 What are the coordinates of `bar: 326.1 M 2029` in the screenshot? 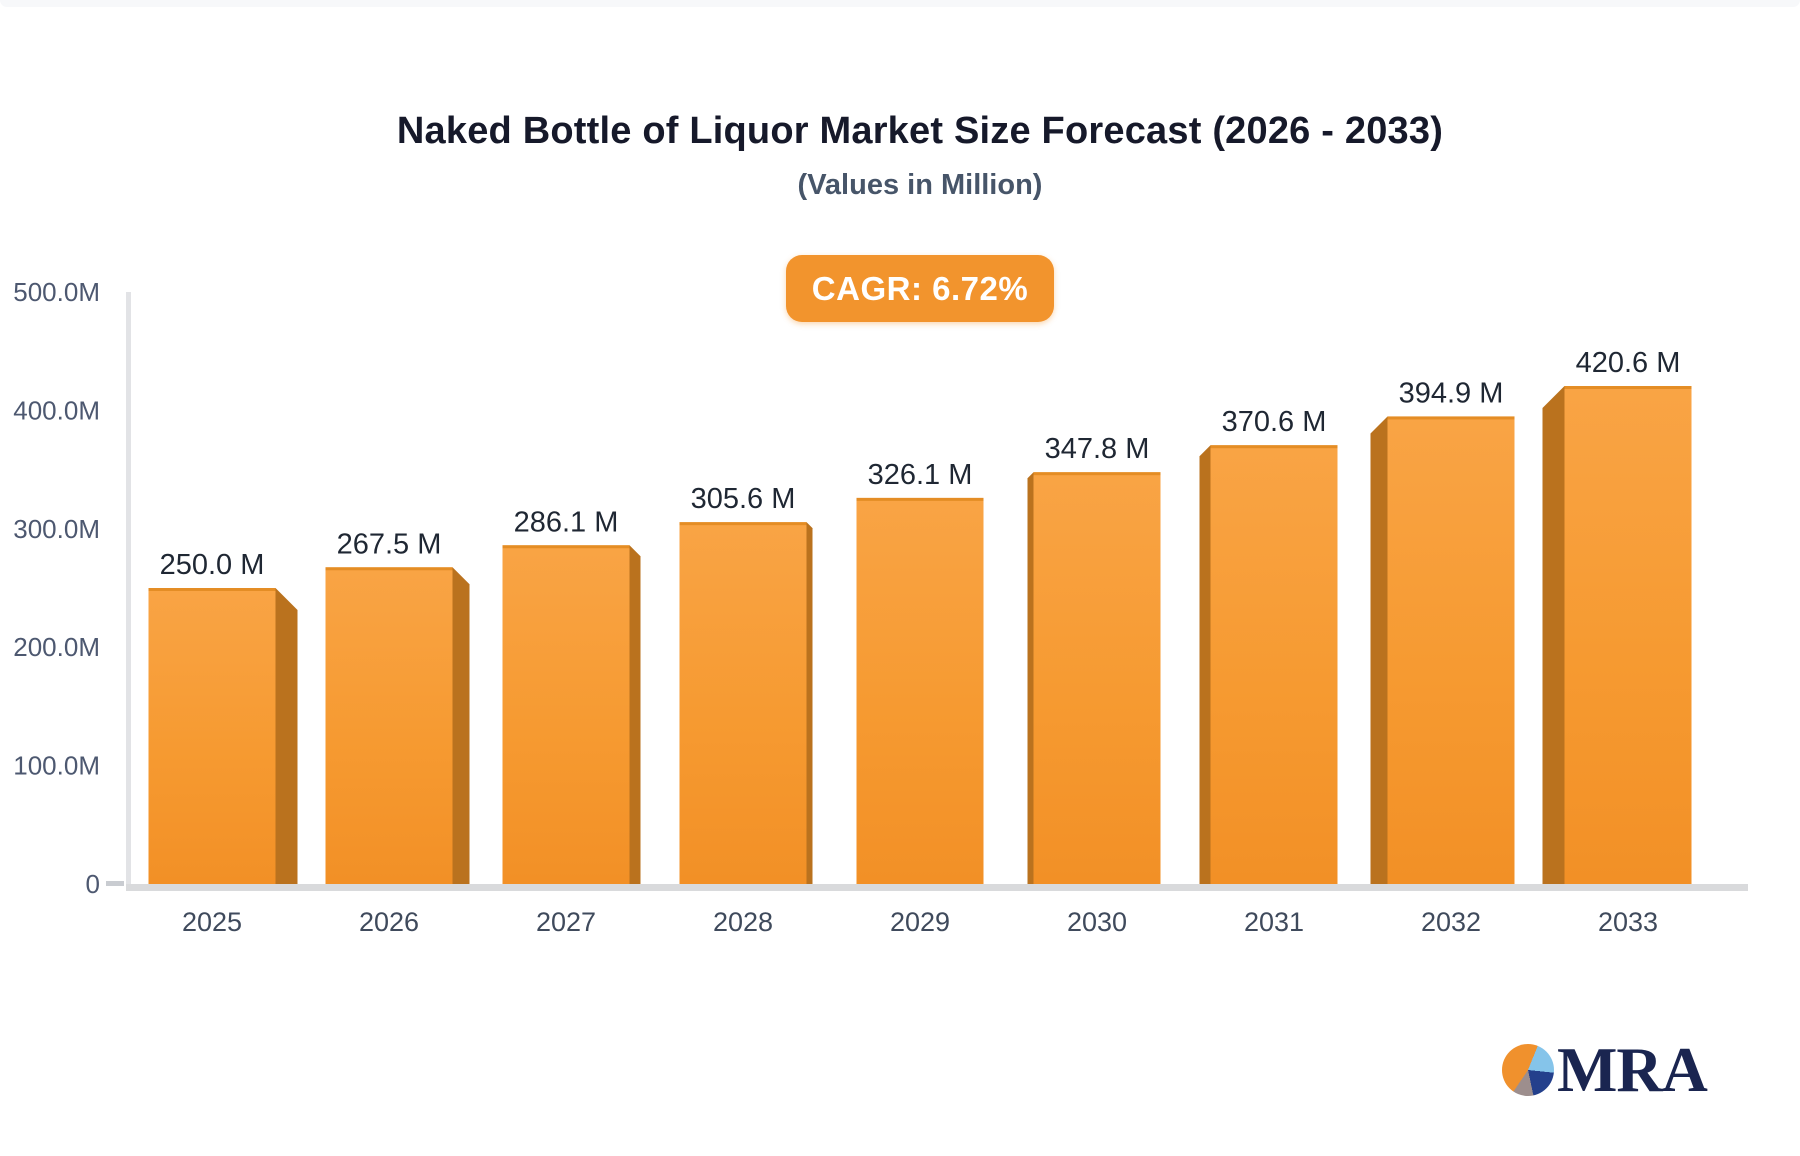 It's located at (920, 698).